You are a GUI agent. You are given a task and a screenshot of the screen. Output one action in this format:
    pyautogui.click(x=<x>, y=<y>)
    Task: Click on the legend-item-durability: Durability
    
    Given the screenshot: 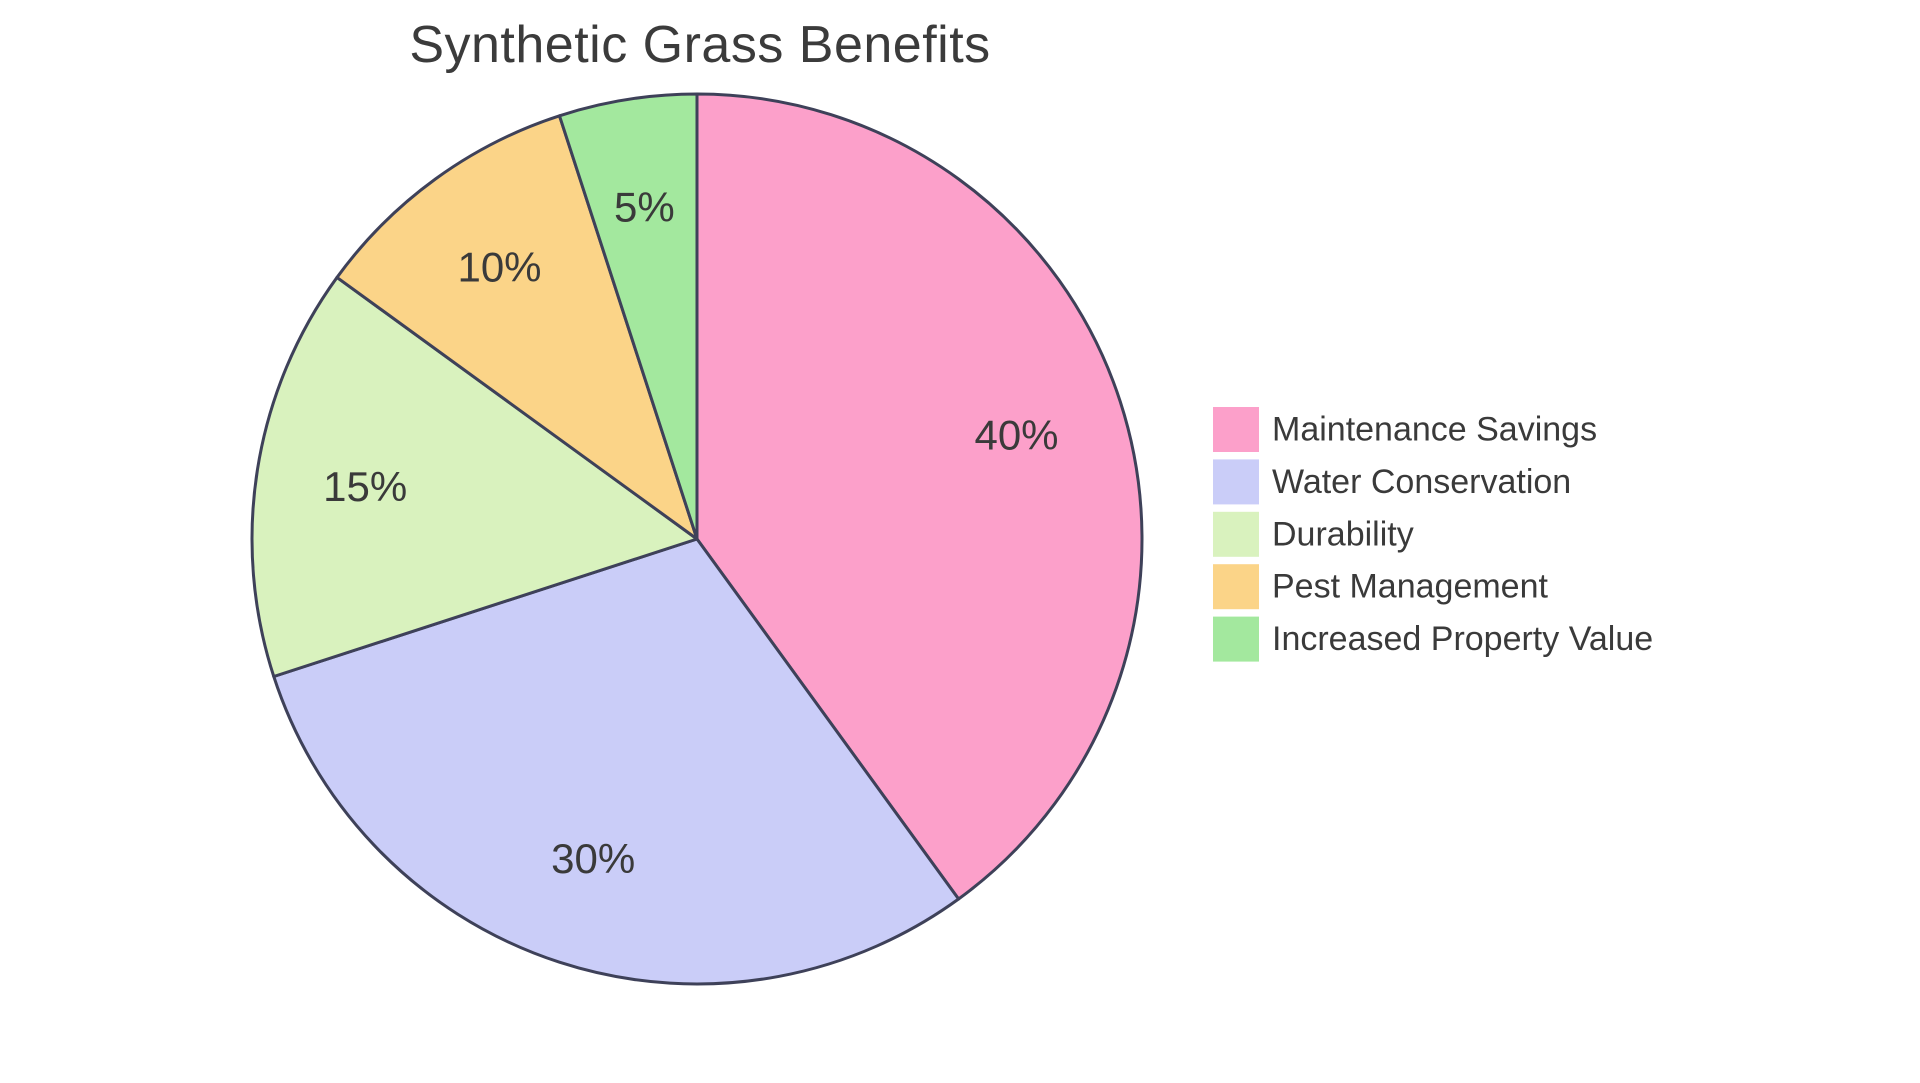 What is the action you would take?
    pyautogui.click(x=1313, y=534)
    